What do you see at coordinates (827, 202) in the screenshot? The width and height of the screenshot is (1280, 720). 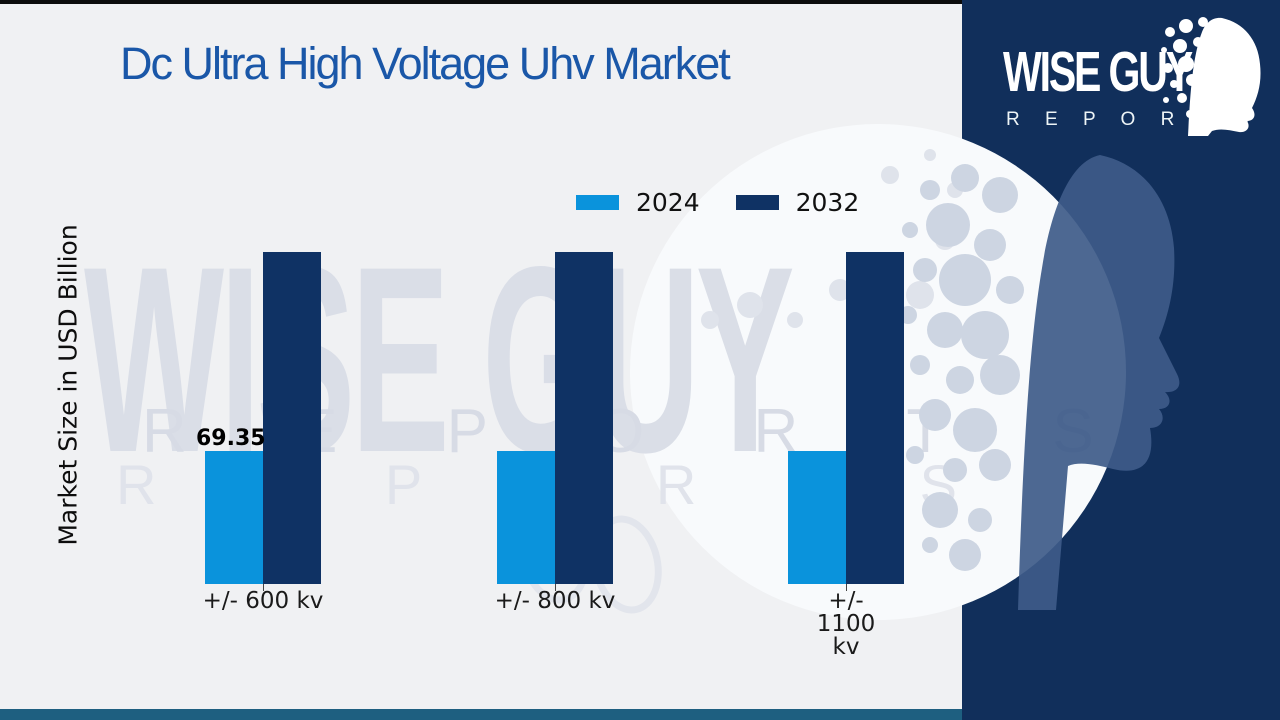 I see `legend-label: 2032` at bounding box center [827, 202].